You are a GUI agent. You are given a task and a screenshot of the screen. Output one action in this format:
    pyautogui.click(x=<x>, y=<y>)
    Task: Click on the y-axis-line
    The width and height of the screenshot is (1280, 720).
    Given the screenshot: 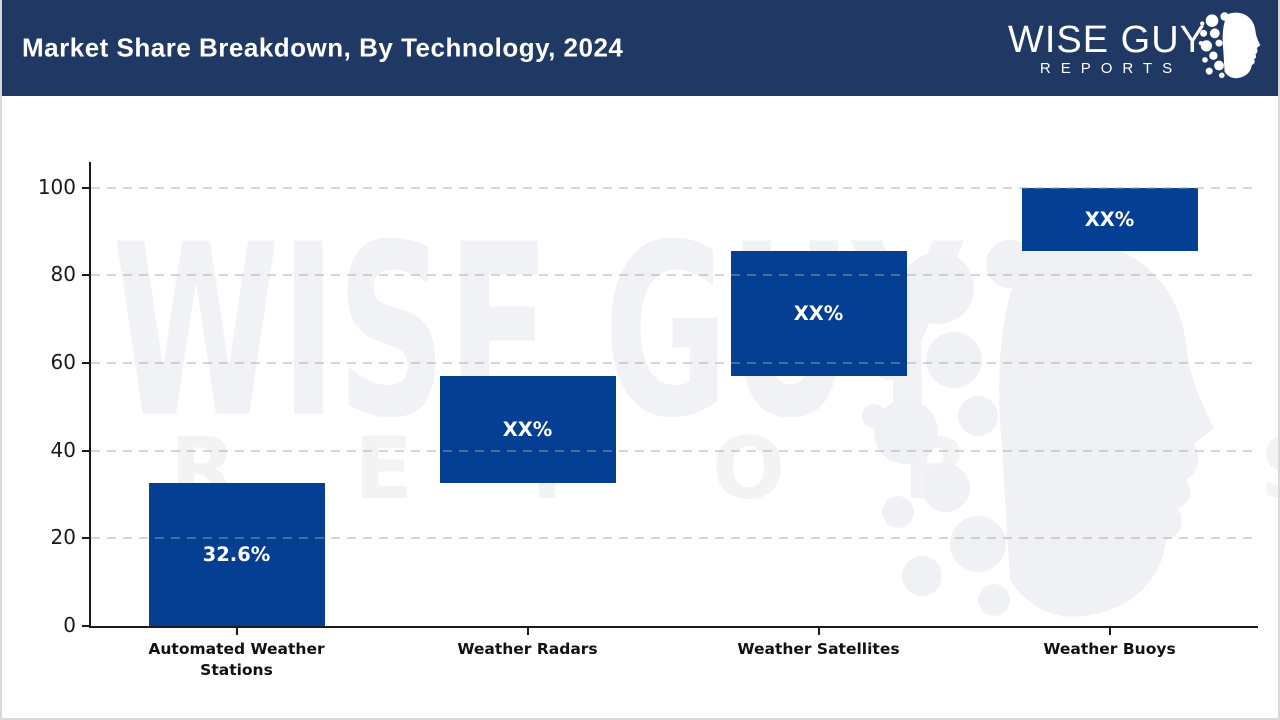 What is the action you would take?
    pyautogui.click(x=90, y=395)
    